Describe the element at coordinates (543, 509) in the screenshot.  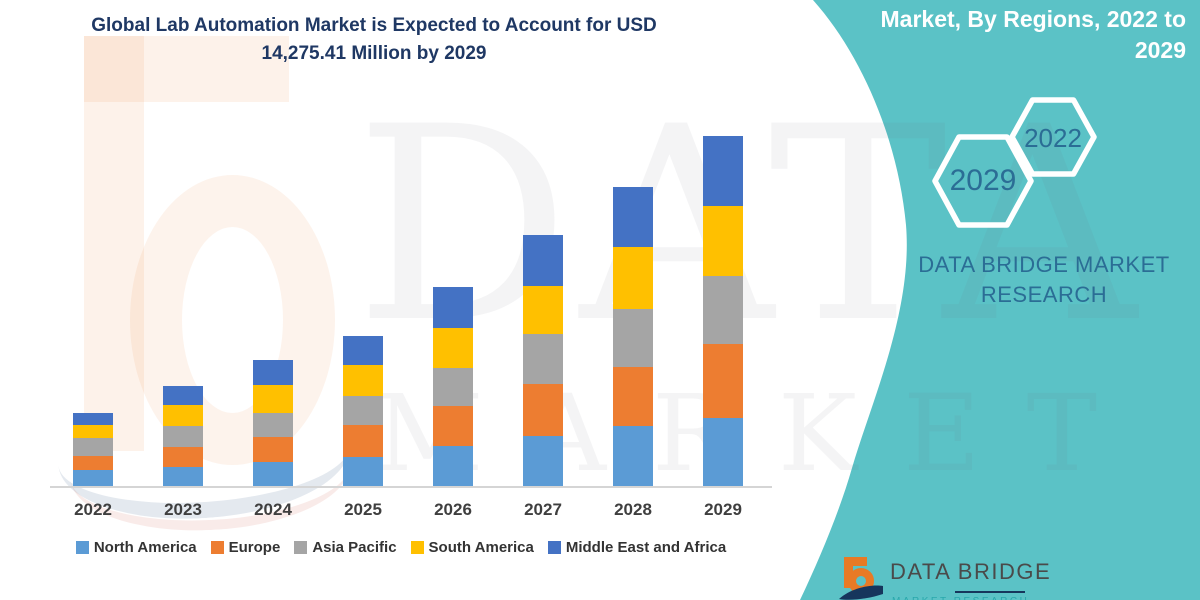
I see `x-axis-label: 2027` at that location.